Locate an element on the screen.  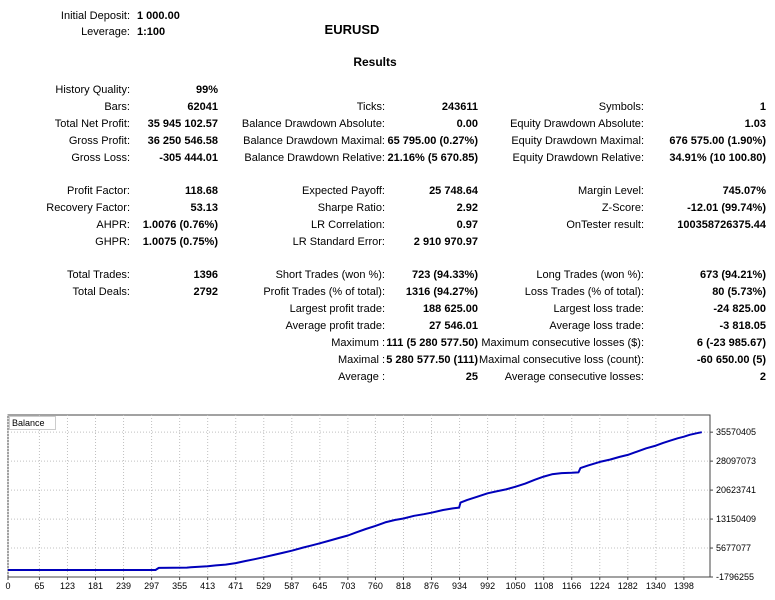
stat-value: 1.03 is located at coordinates (755, 124).